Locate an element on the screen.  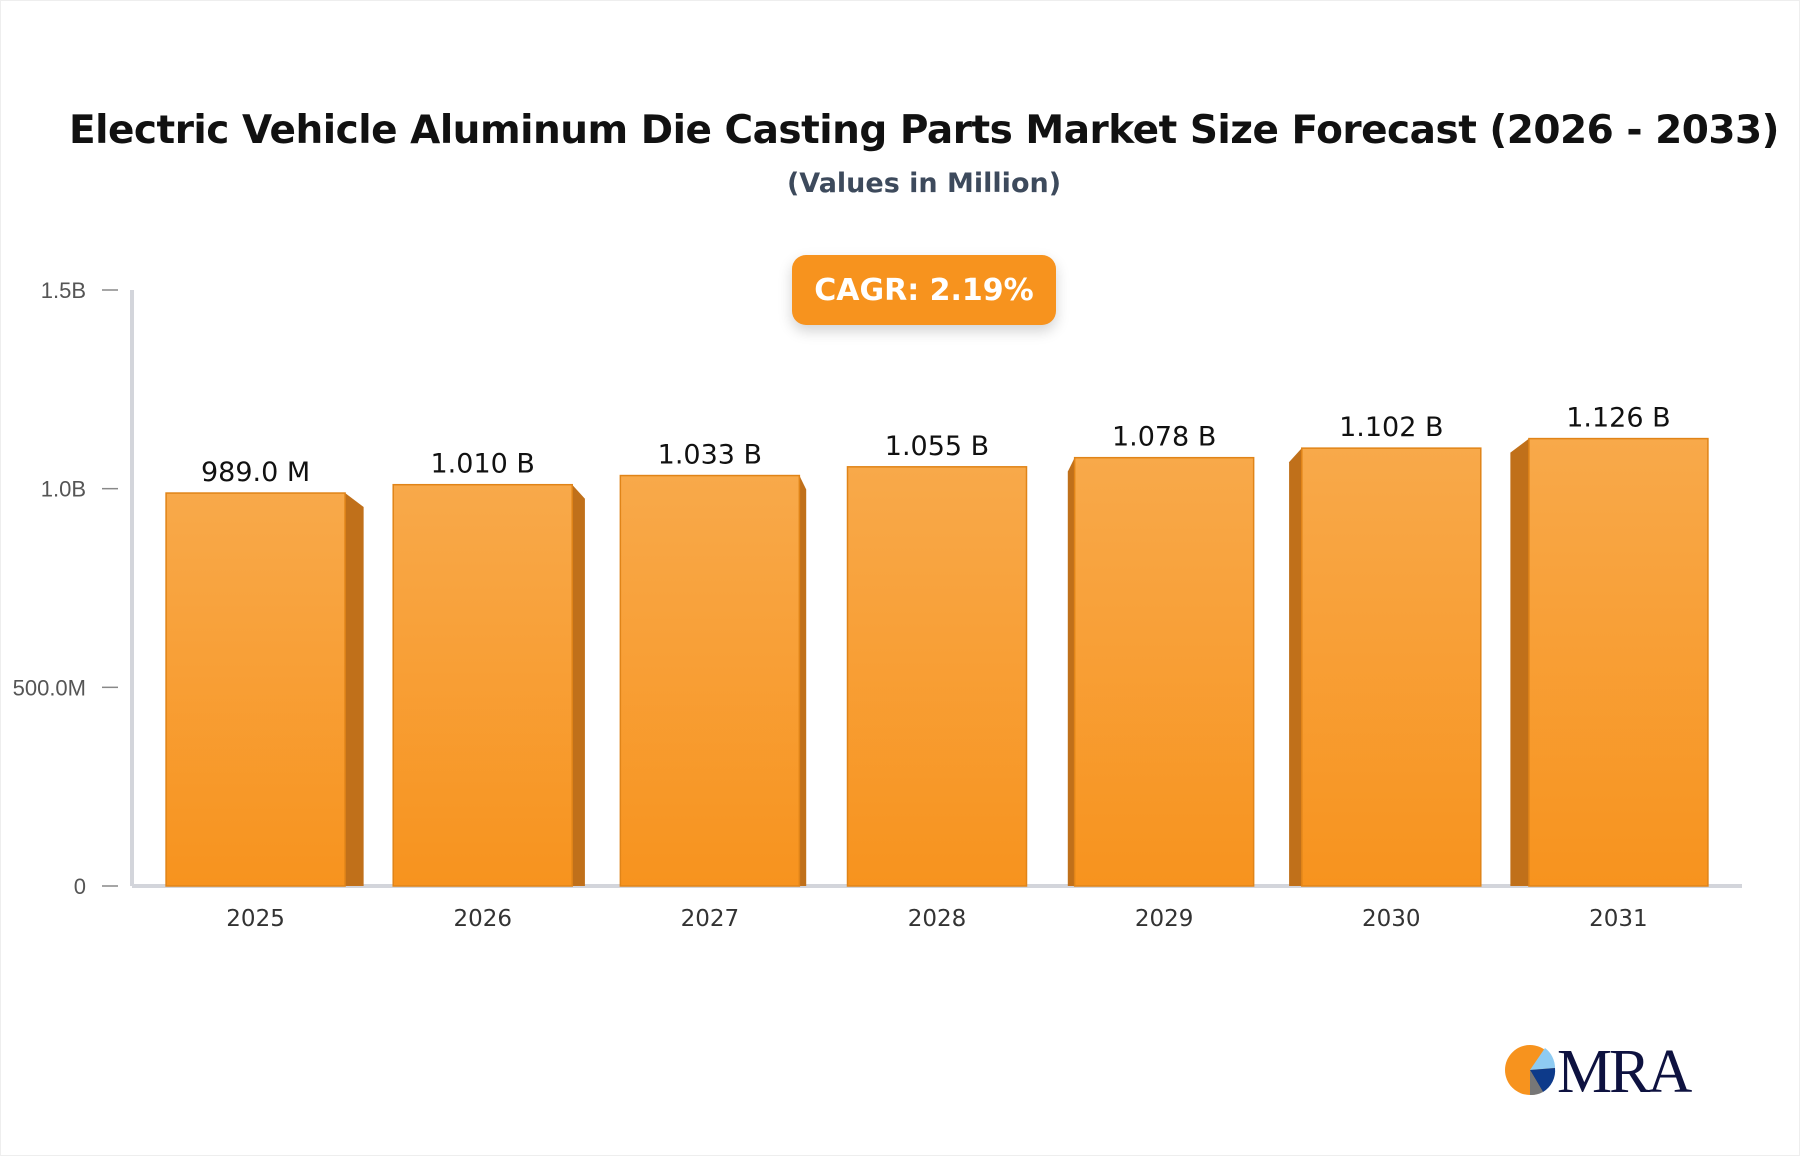
mra-logo: MRA is located at coordinates (1605, 1070).